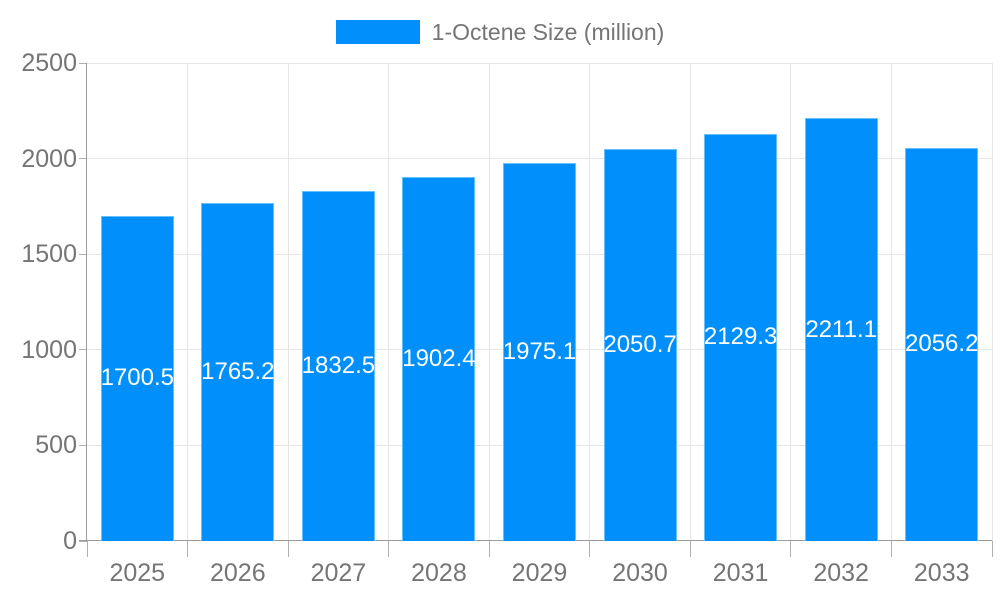  Describe the element at coordinates (70, 541) in the screenshot. I see `y-axis-tick-label: 0` at that location.